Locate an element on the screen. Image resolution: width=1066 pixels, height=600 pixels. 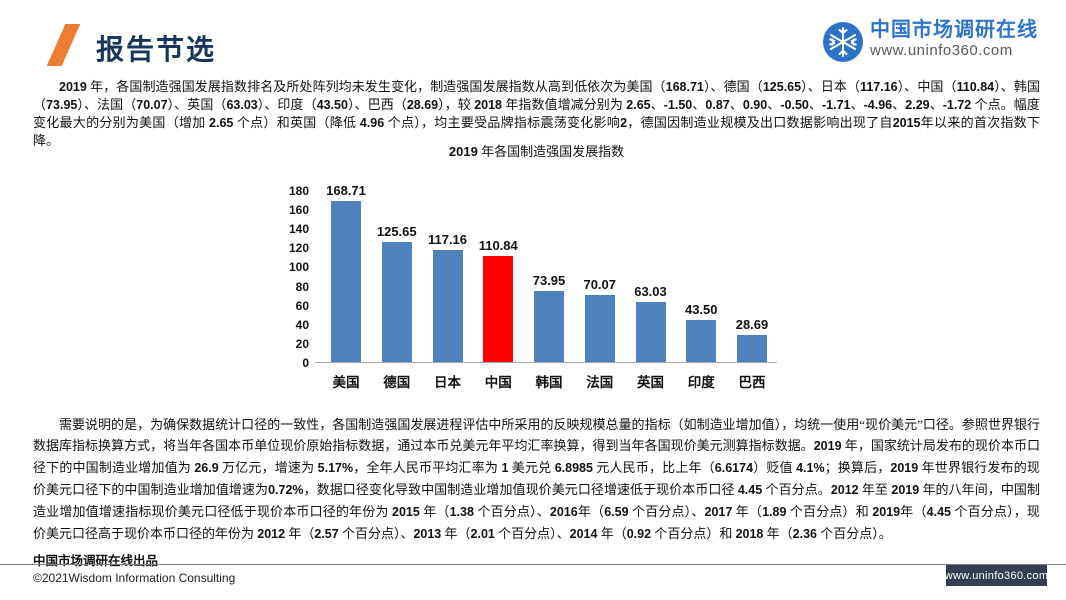
bar-category-label: 中国 is located at coordinates (498, 382).